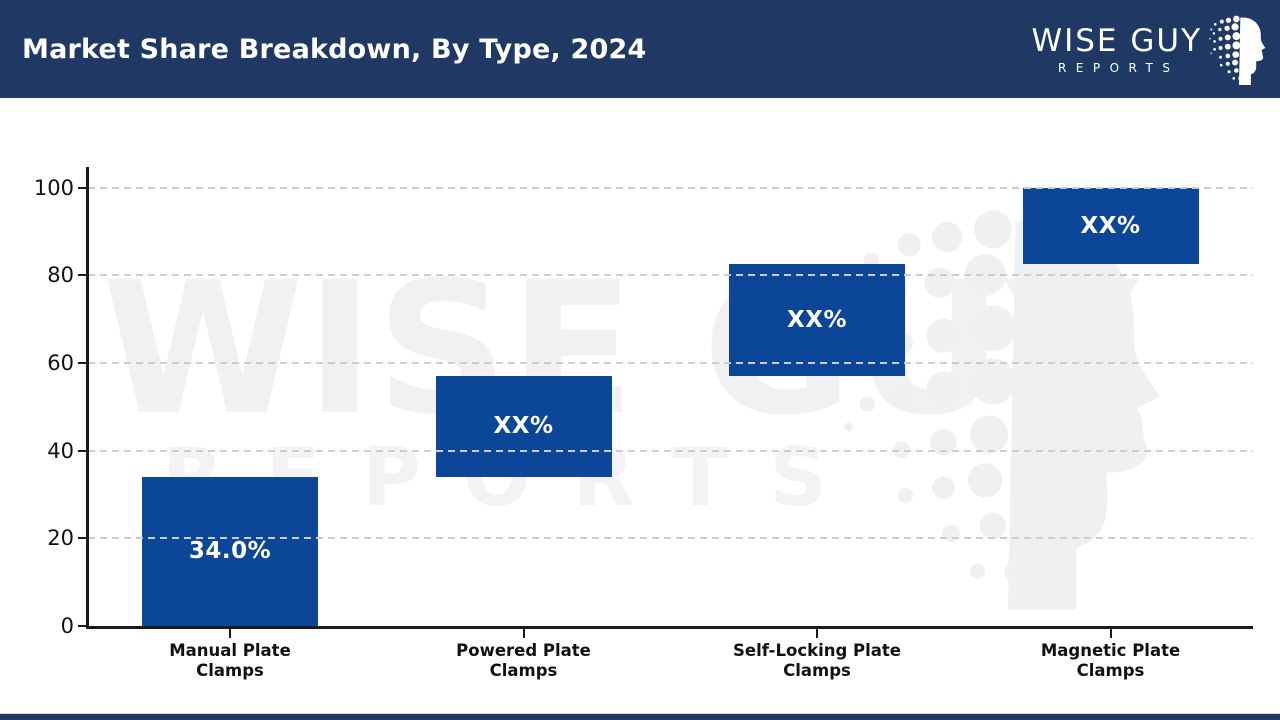  What do you see at coordinates (334, 49) in the screenshot?
I see `page-title: Market Share Breakdown, By Type, 2024` at bounding box center [334, 49].